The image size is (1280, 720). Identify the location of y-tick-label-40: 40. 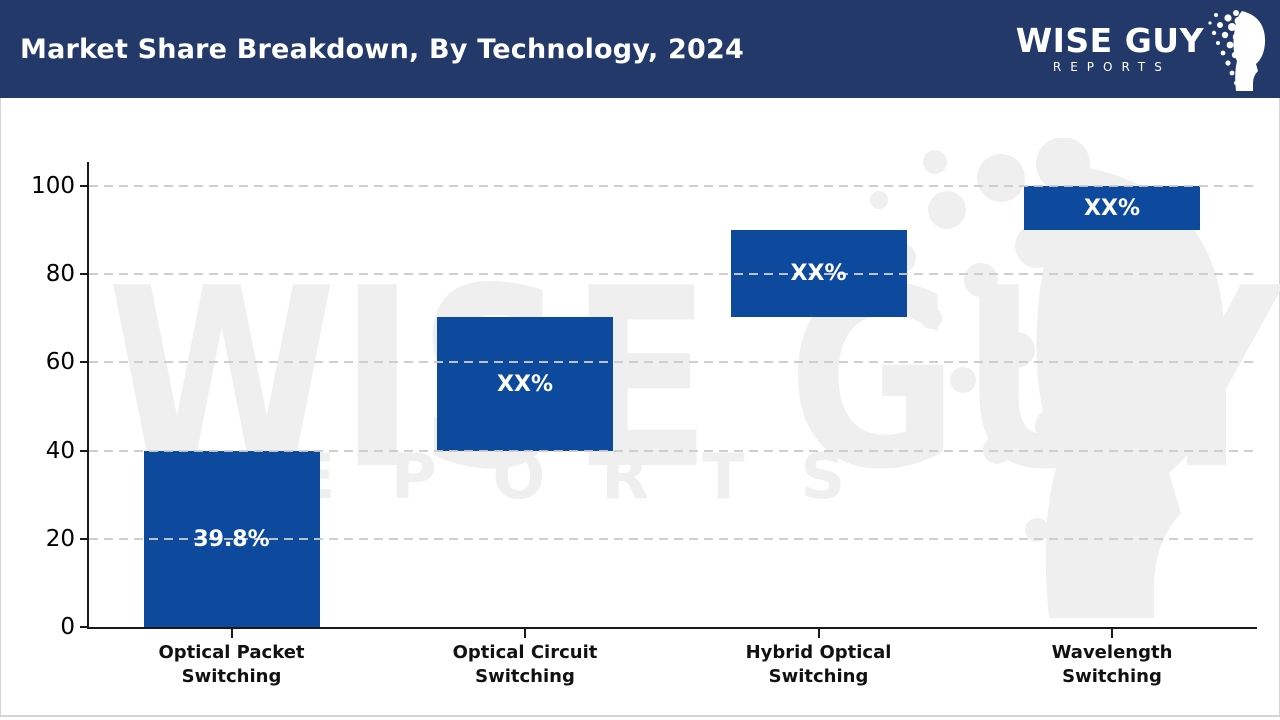
(60, 450).